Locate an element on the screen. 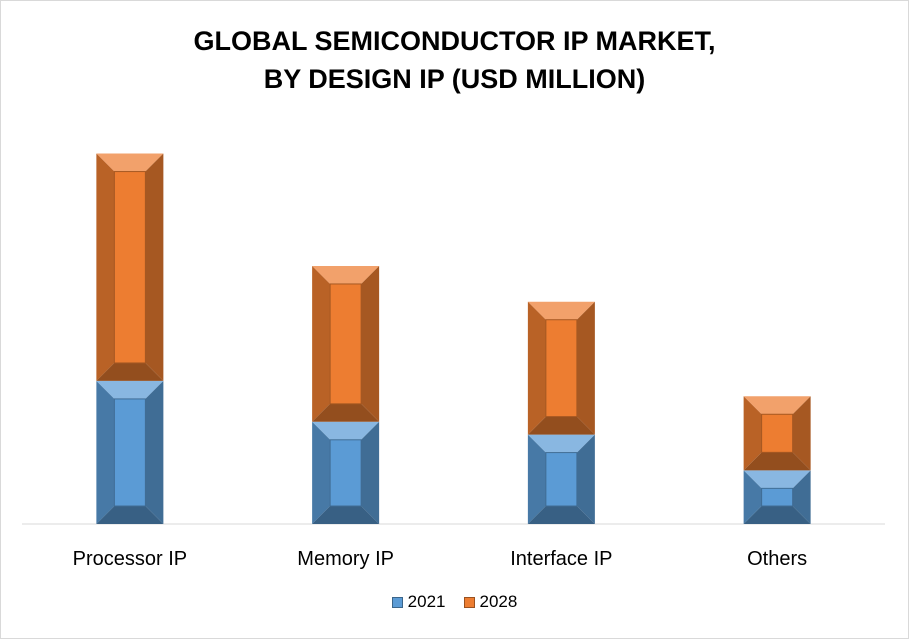 The height and width of the screenshot is (639, 909). legend-item-2028: 2028 is located at coordinates (490, 602).